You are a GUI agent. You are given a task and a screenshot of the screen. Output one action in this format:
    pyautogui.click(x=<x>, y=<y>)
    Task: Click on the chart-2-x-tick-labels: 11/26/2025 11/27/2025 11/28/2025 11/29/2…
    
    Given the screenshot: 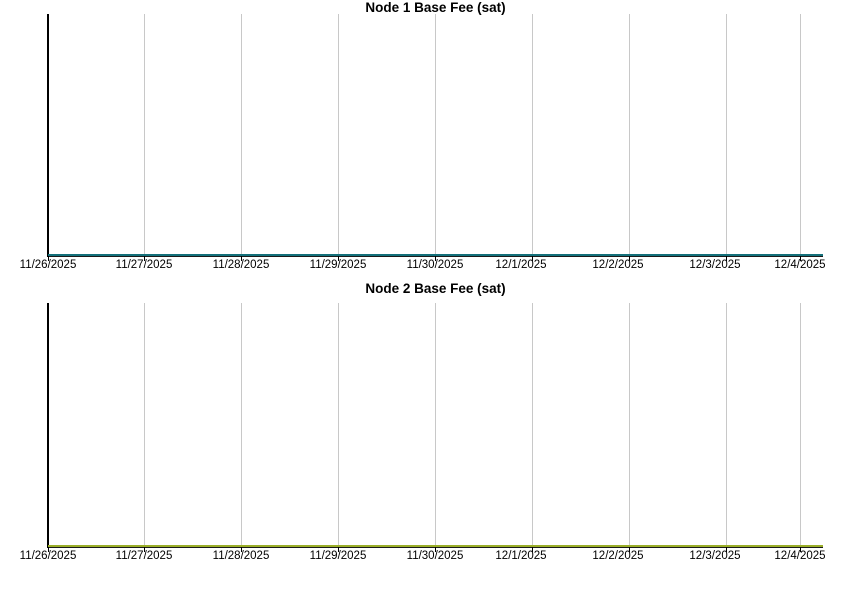 What is the action you would take?
    pyautogui.click(x=430, y=556)
    